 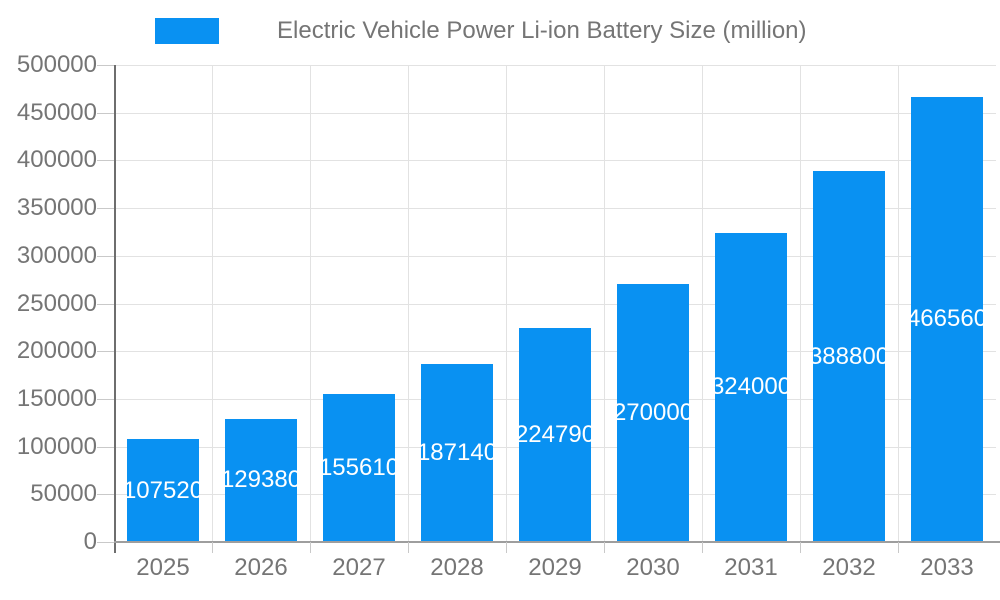 I want to click on bar-2032: 388800, so click(x=849, y=356).